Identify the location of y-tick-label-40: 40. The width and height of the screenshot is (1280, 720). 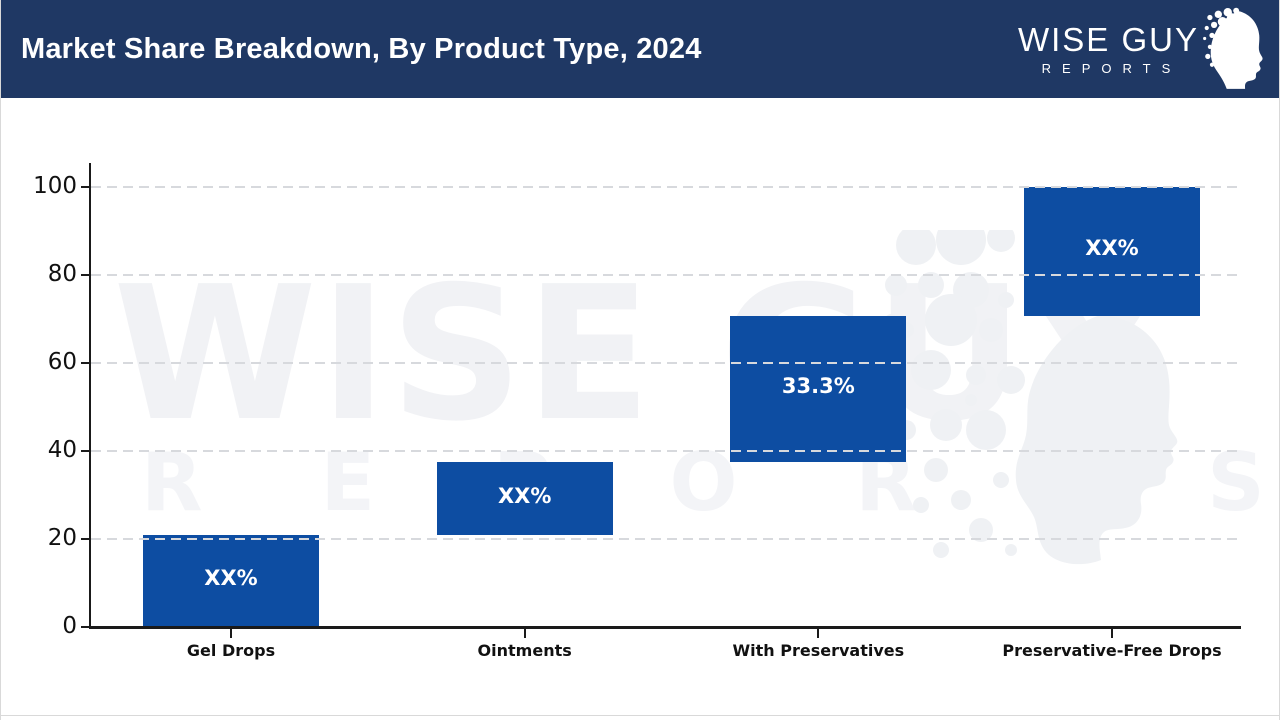
(62, 450).